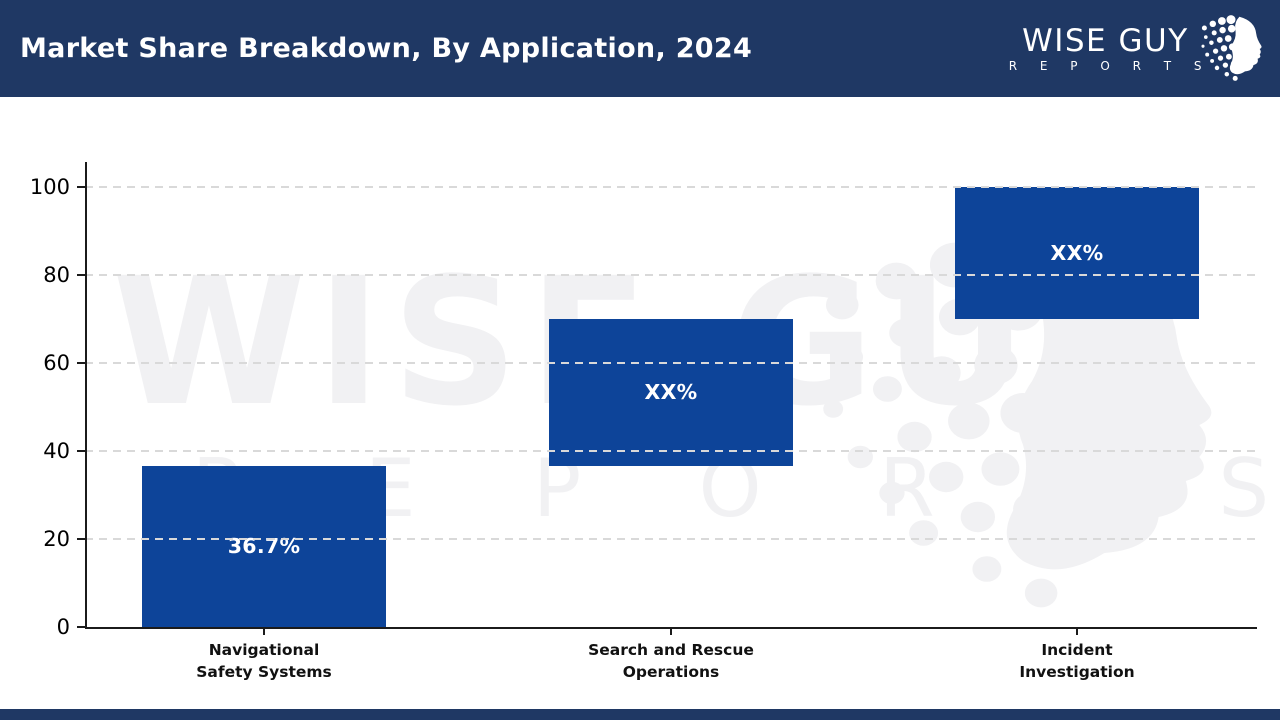 This screenshot has height=720, width=1280. Describe the element at coordinates (1231, 48) in the screenshot. I see `dotted-face-icon` at that location.